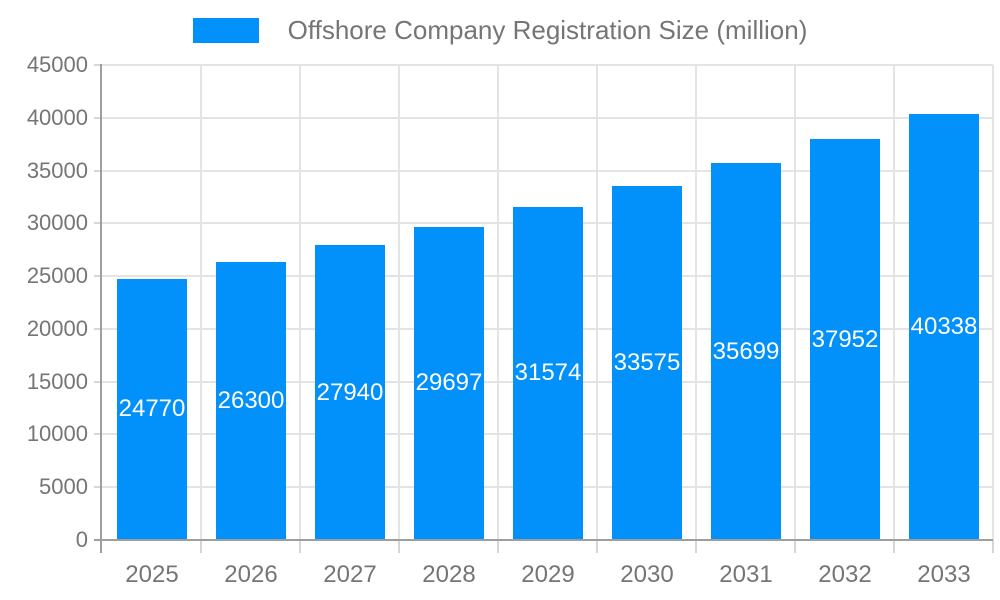 This screenshot has height=600, width=1000. I want to click on bar-value-label: 40338, so click(944, 326).